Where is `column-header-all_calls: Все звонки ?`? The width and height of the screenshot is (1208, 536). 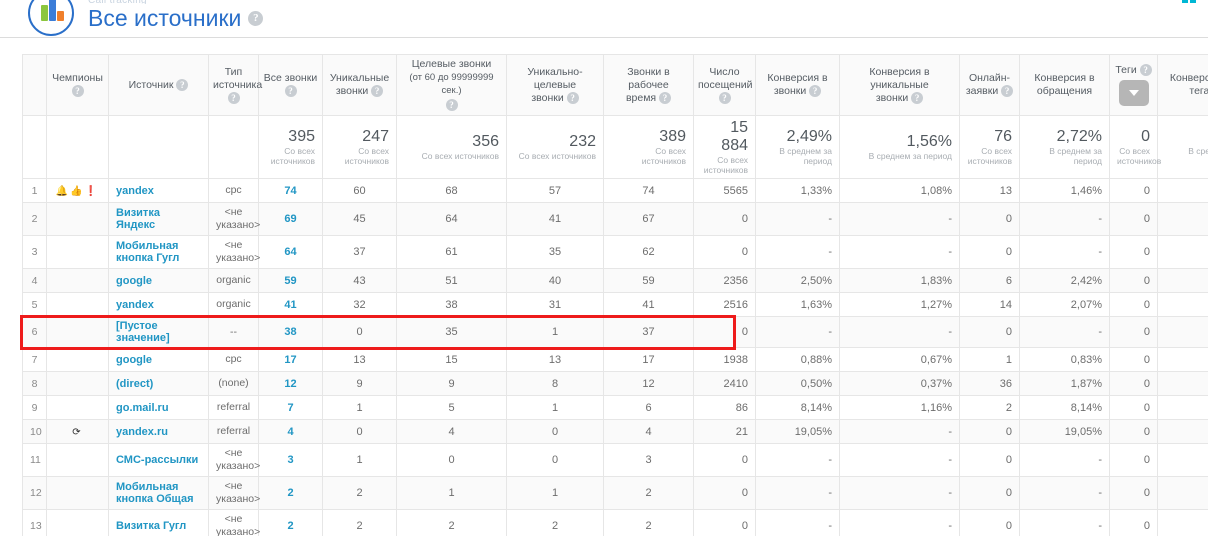 column-header-all_calls: Все звонки ? is located at coordinates (290, 85).